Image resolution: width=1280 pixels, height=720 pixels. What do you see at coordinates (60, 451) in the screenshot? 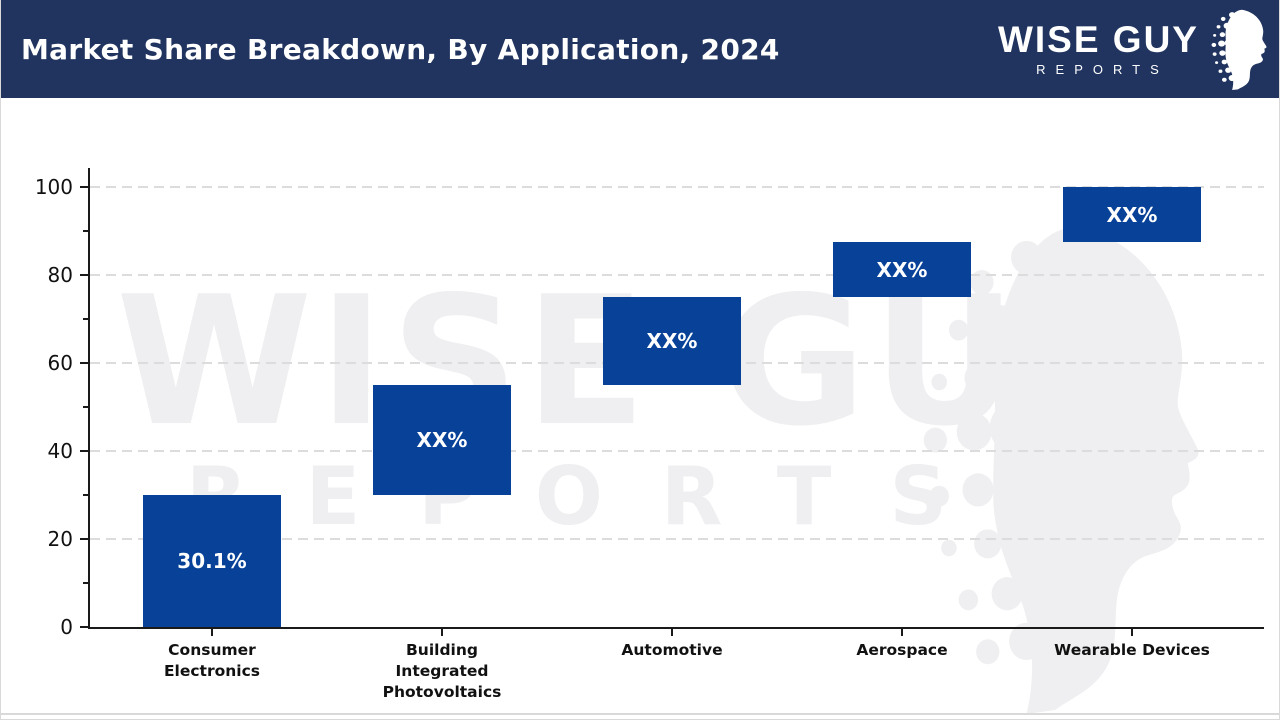
I see `y-axis-tick-label: 40` at bounding box center [60, 451].